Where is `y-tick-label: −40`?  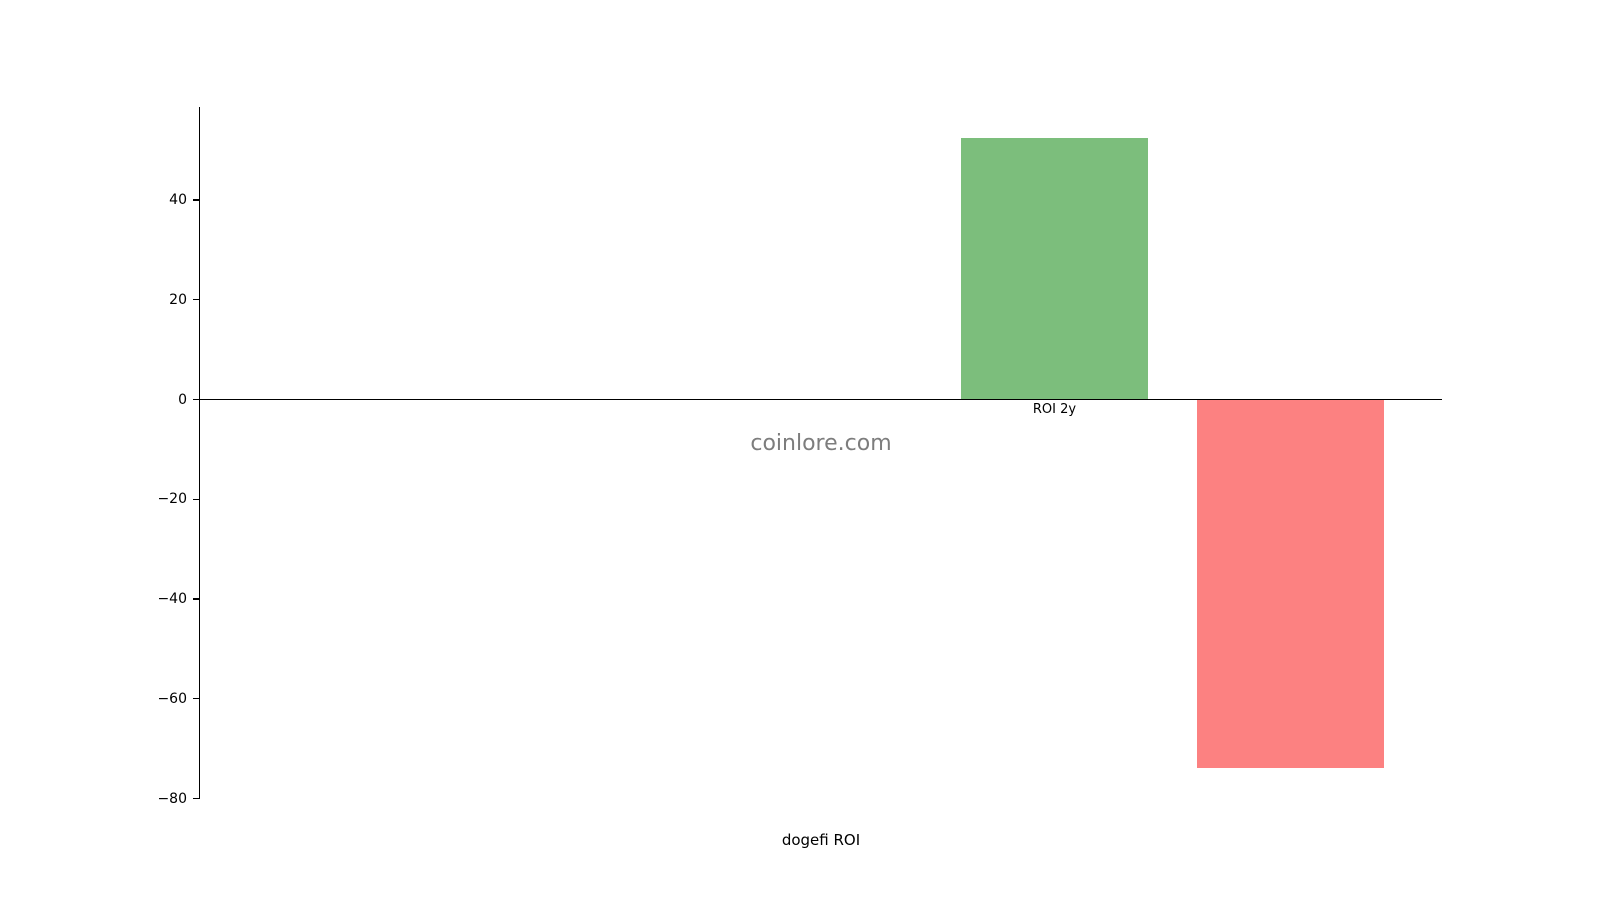
y-tick-label: −40 is located at coordinates (172, 599).